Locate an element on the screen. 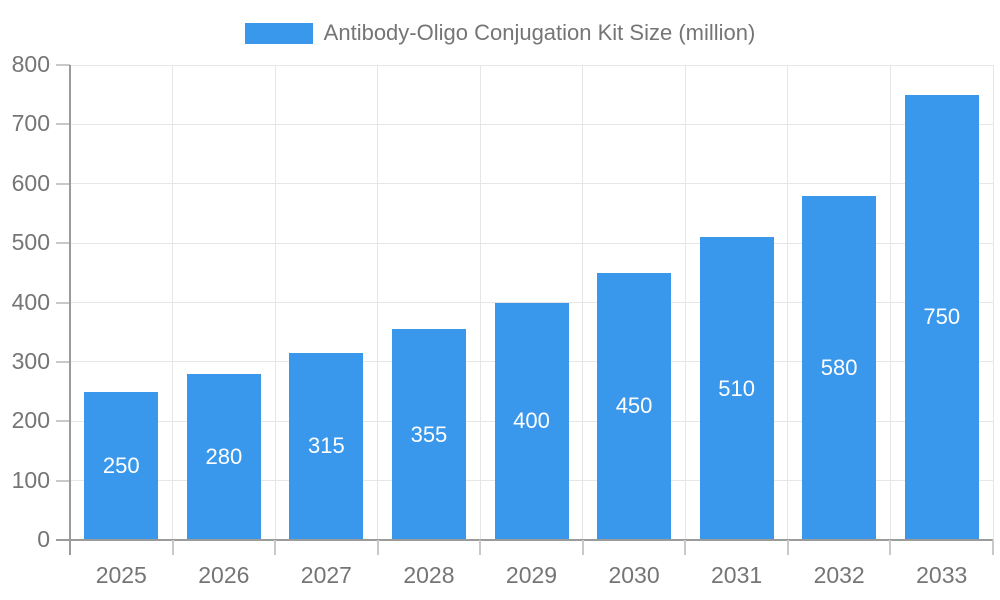 This screenshot has height=600, width=1000. bar: 750 is located at coordinates (941, 317).